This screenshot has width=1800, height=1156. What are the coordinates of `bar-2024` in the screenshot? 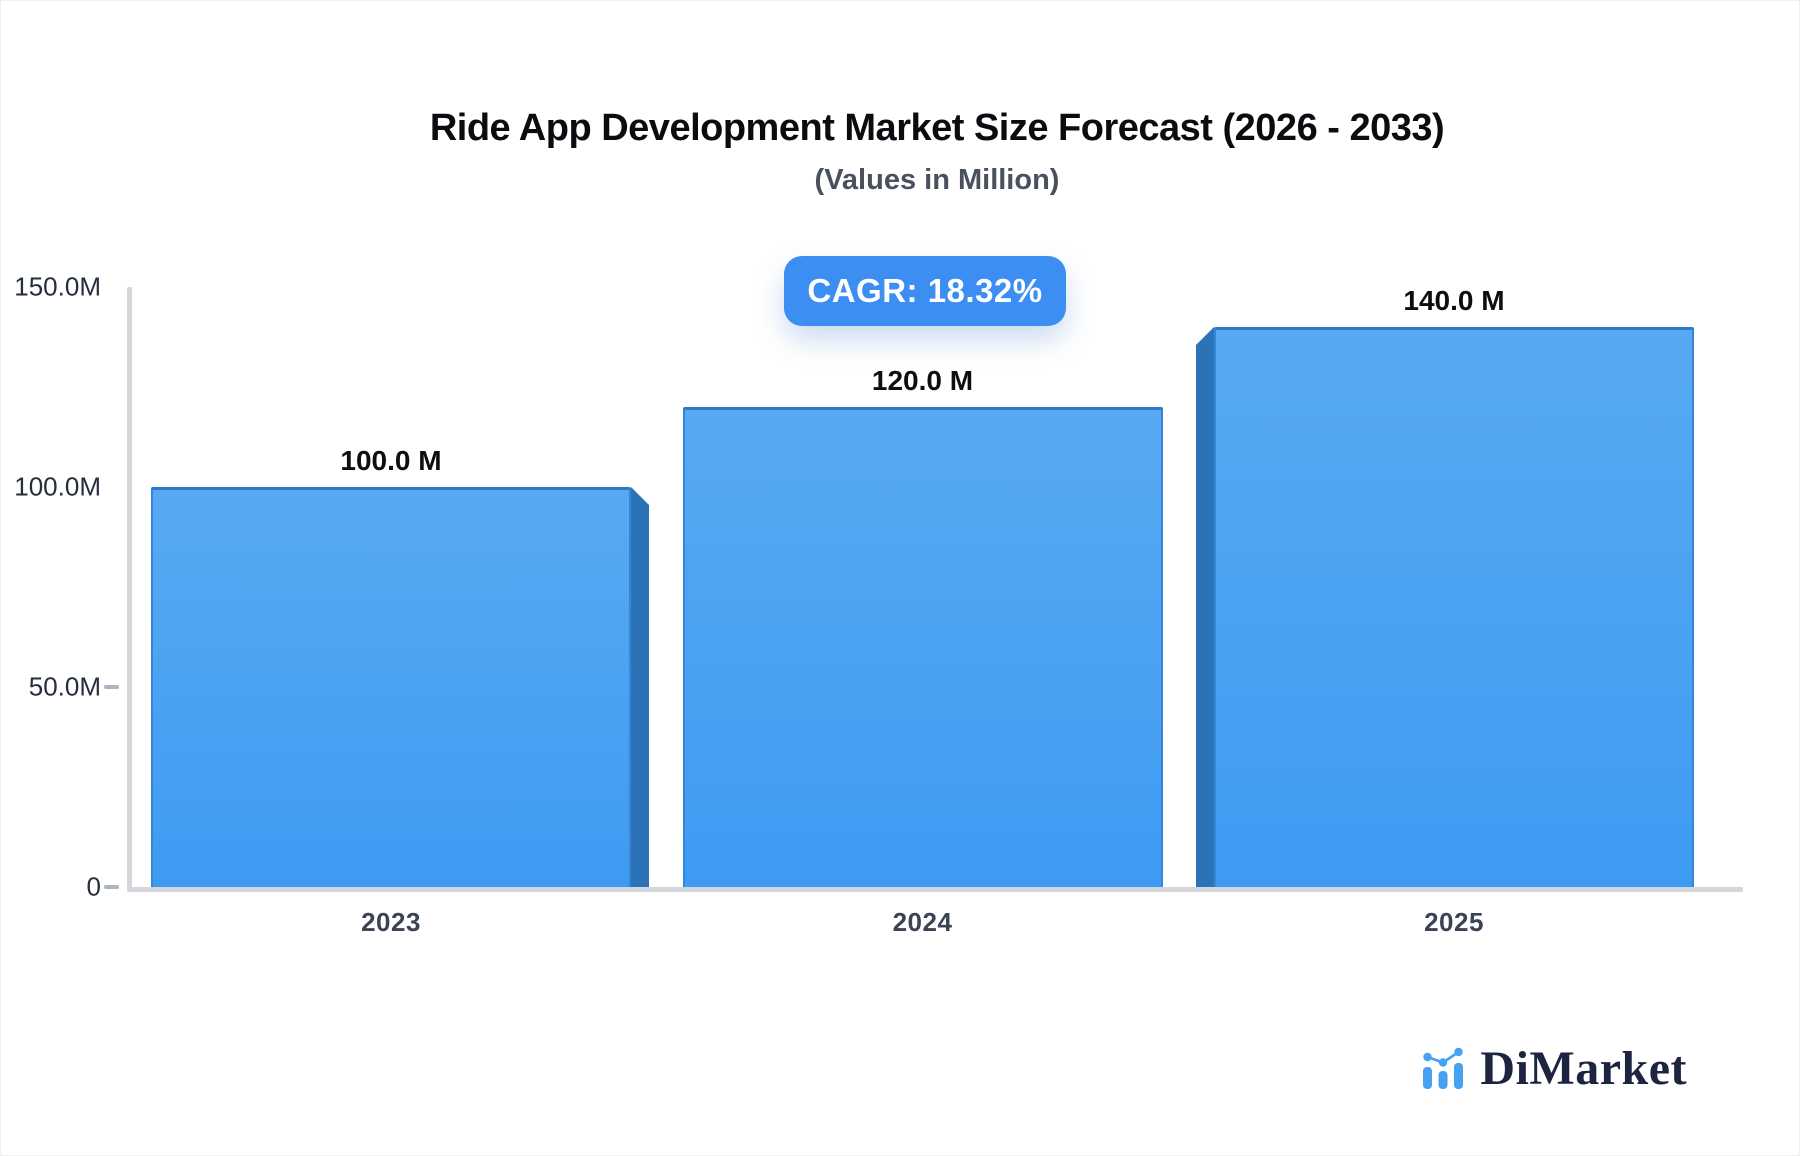 It's located at (922, 647).